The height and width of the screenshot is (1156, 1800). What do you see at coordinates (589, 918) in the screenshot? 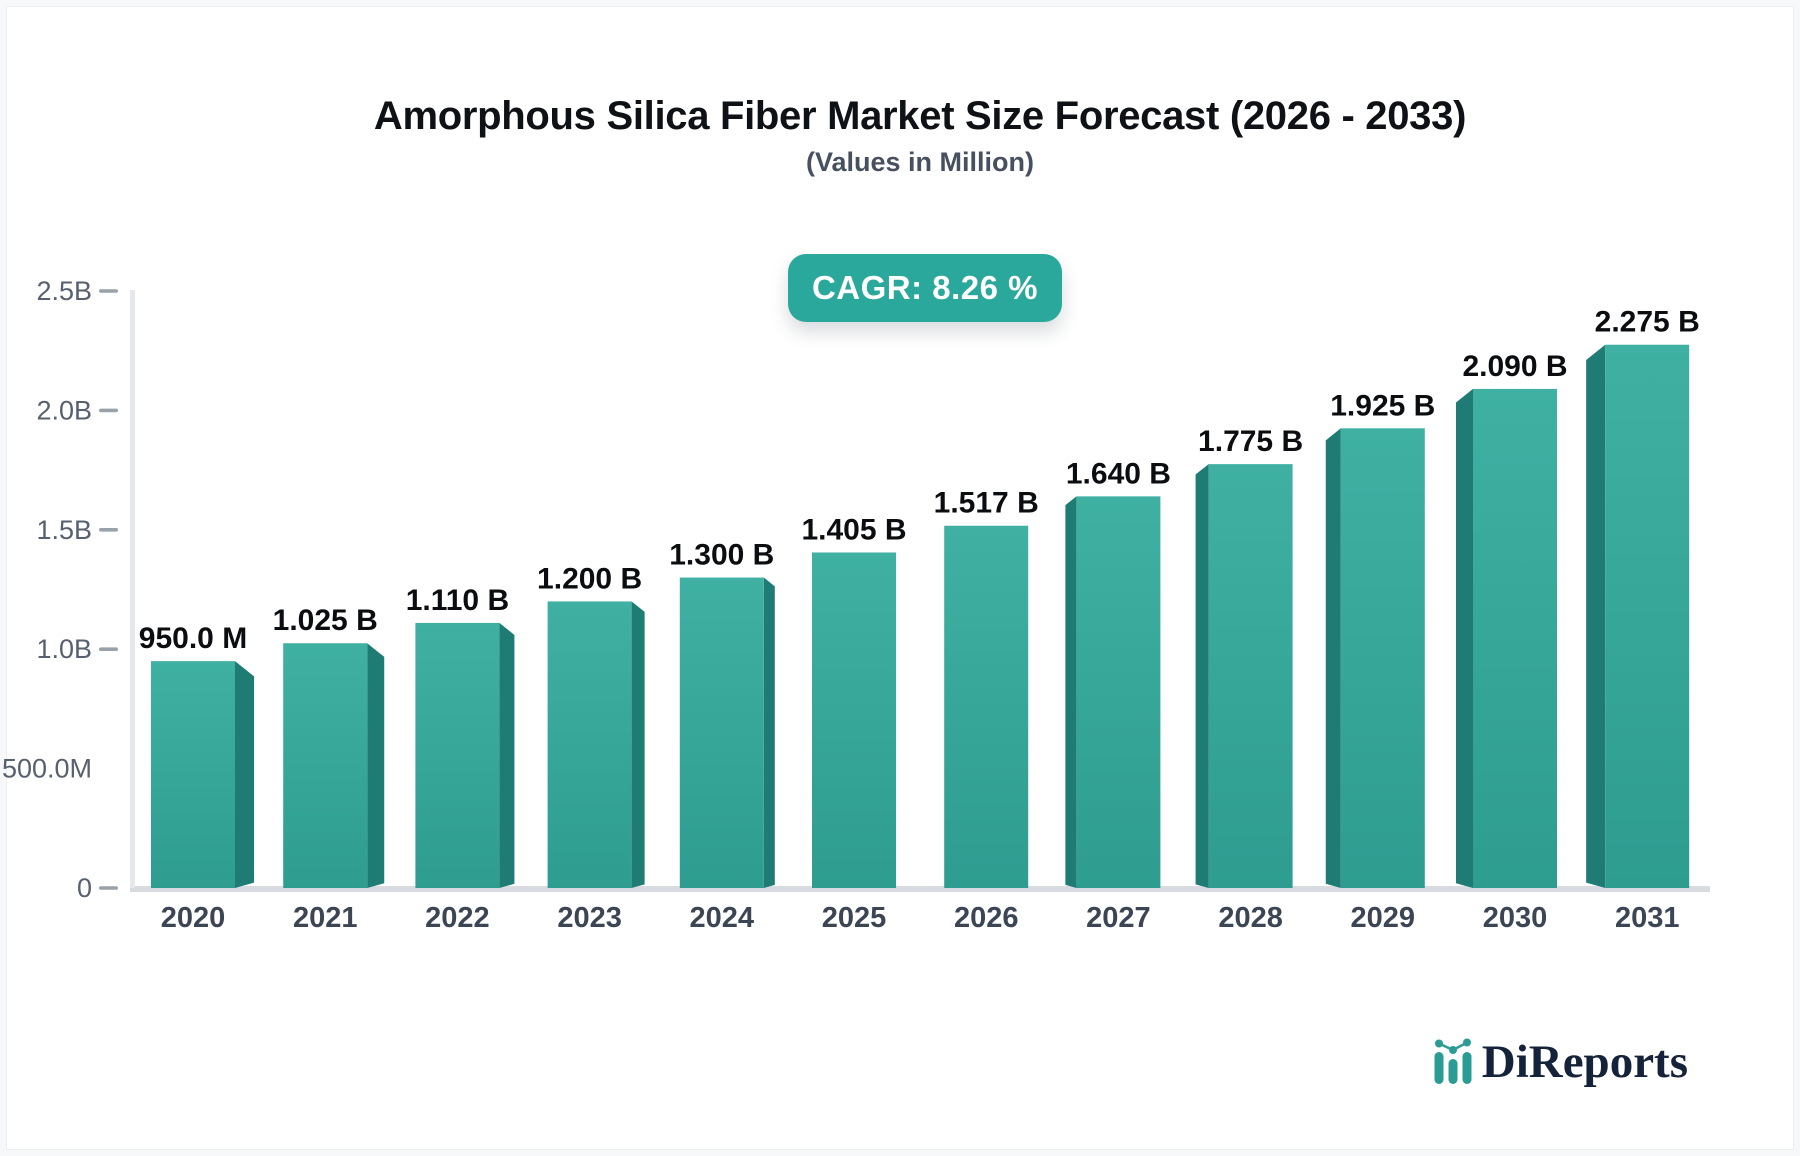
I see `x-axis-label: 2023` at bounding box center [589, 918].